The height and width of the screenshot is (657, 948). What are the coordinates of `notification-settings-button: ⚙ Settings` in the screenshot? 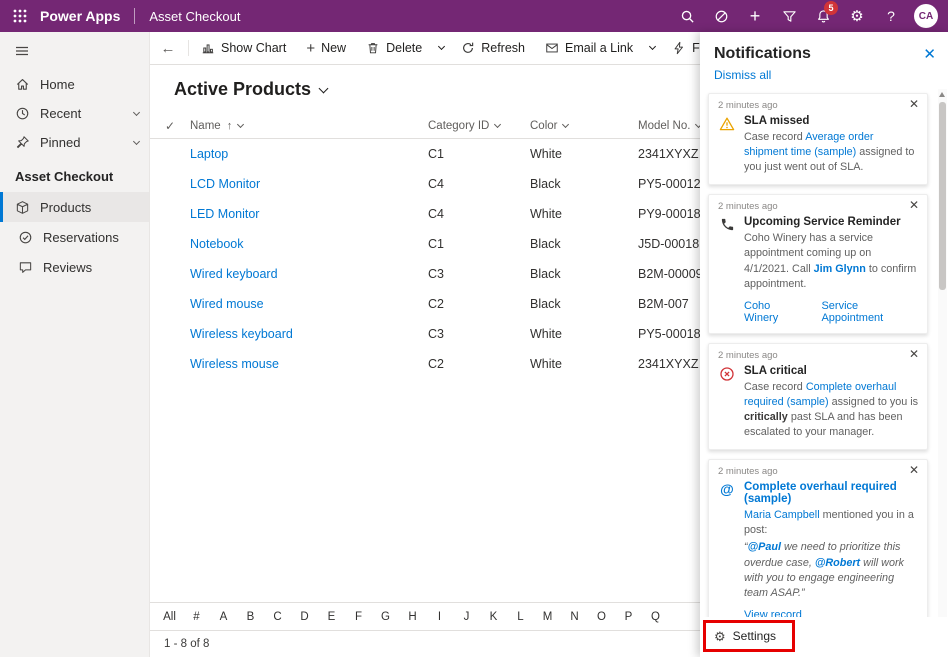 It's located at (749, 636).